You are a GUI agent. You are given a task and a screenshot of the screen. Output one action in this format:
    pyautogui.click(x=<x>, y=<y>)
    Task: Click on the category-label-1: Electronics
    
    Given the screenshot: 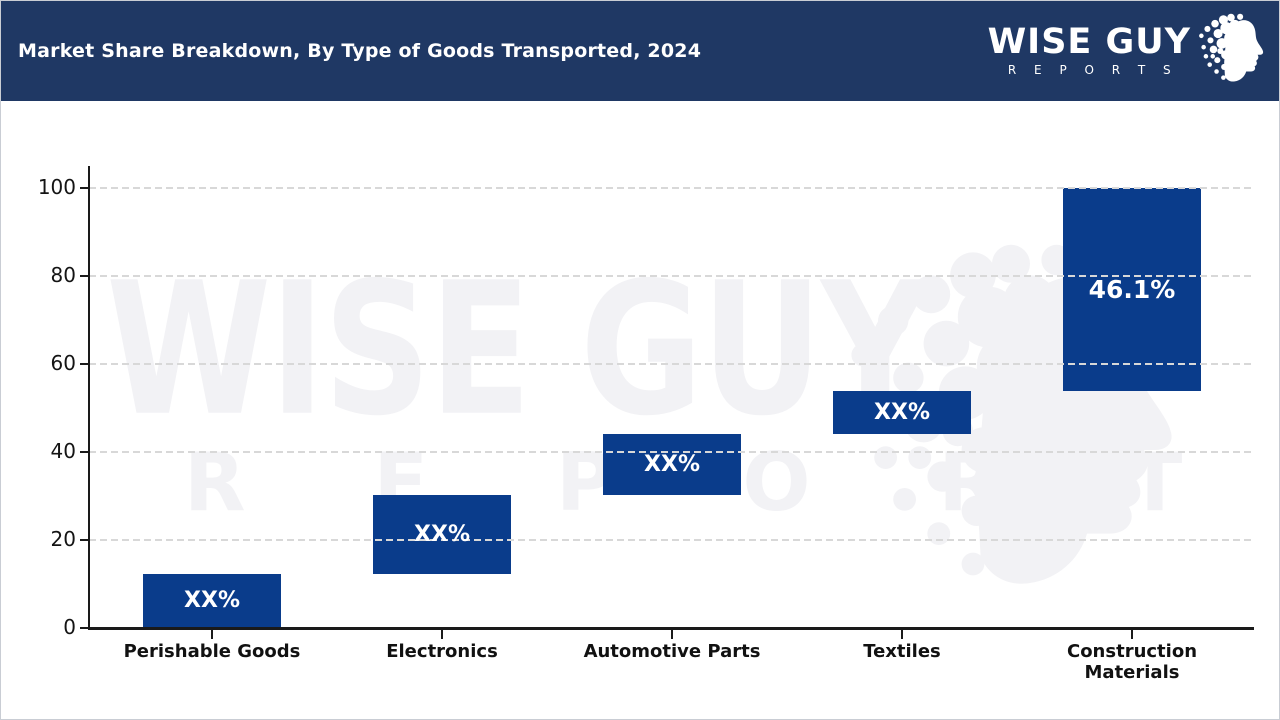 What is the action you would take?
    pyautogui.click(x=442, y=651)
    